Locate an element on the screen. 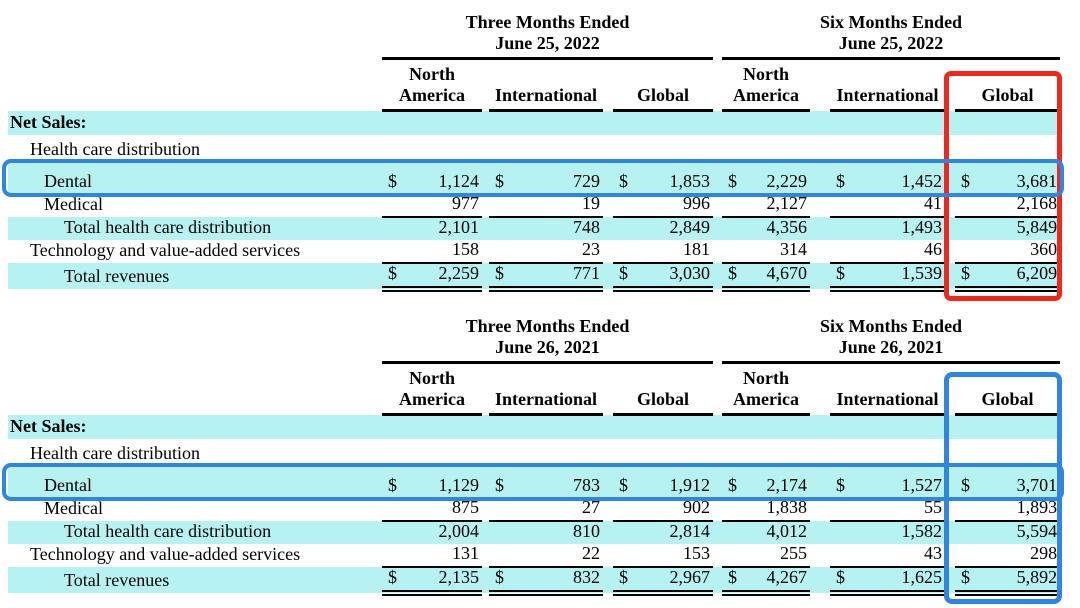 The width and height of the screenshot is (1080, 608). cell-value: 2,229 is located at coordinates (787, 180).